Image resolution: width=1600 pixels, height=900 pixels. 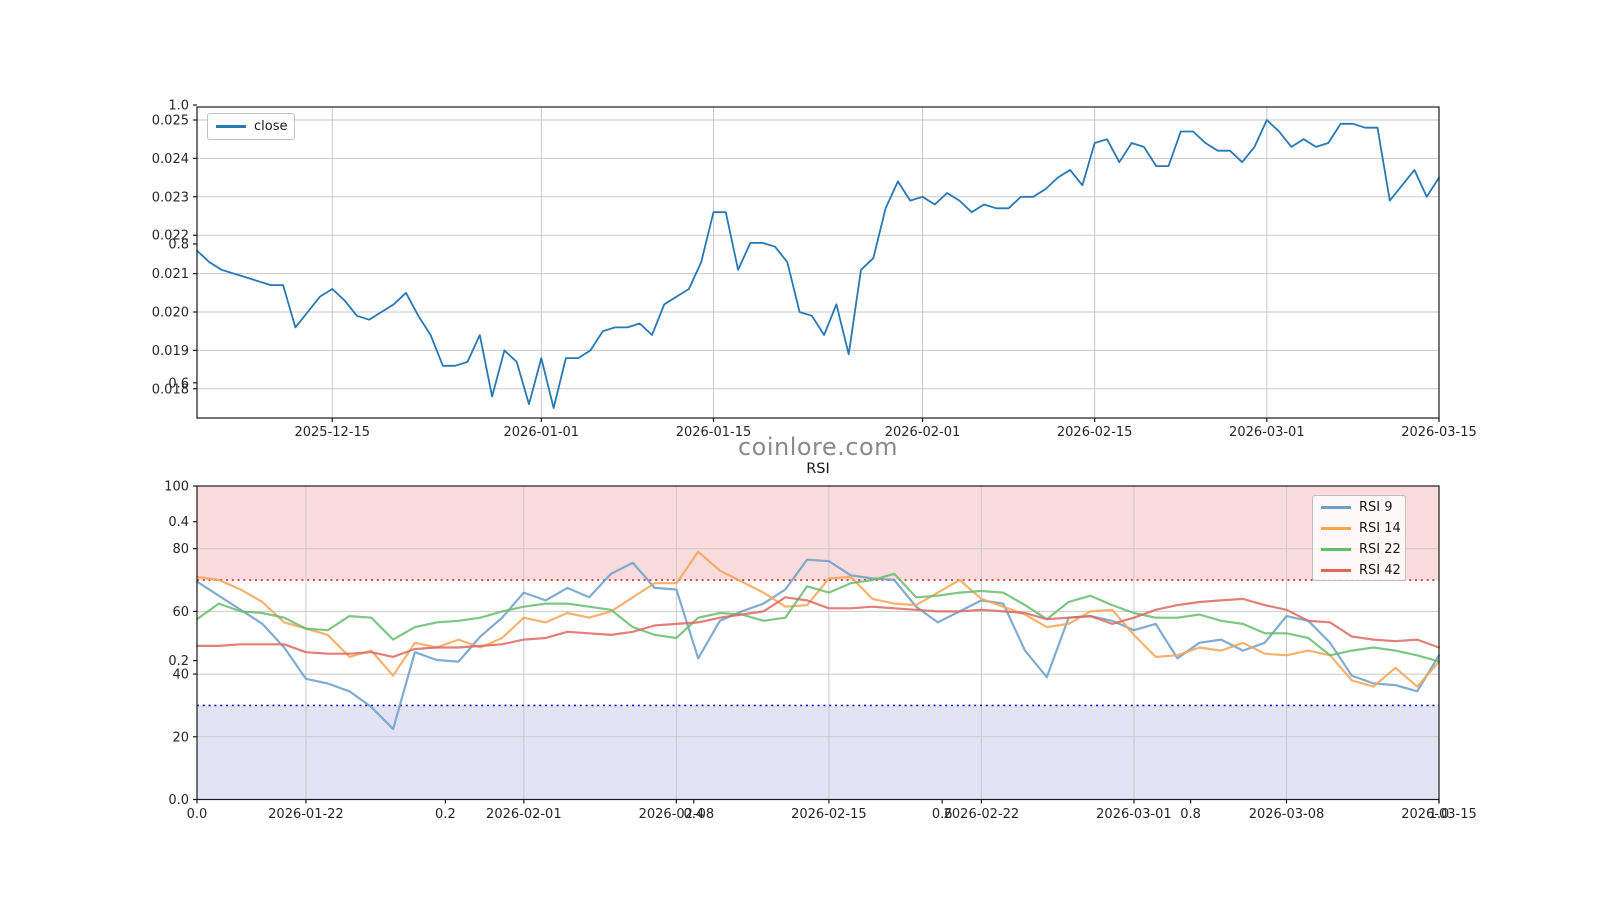 I want to click on rsi-y-tick-label: 20, so click(x=180, y=737).